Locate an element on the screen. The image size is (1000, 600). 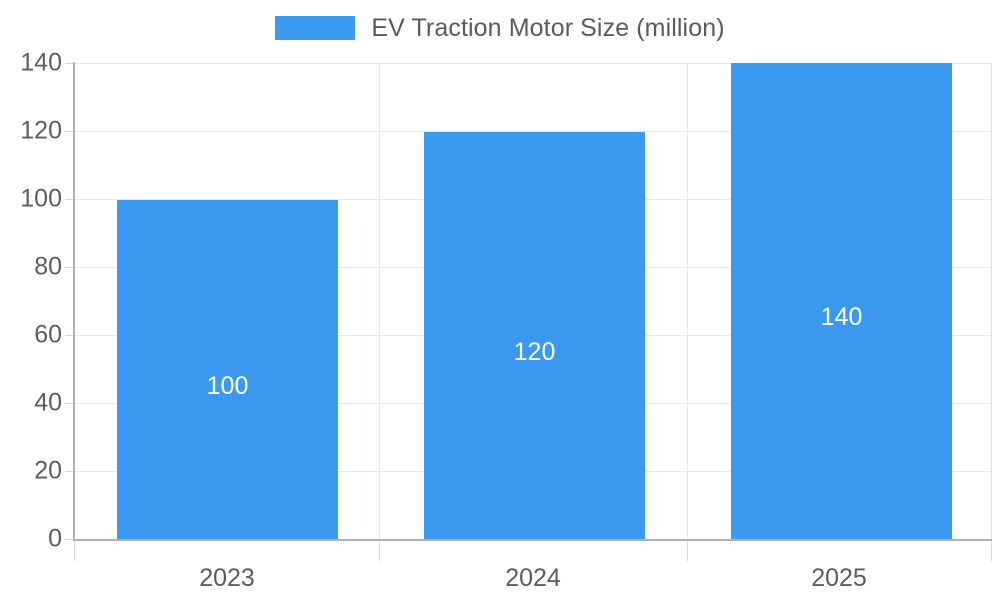
plot-right-edge-gridline is located at coordinates (991, 301).